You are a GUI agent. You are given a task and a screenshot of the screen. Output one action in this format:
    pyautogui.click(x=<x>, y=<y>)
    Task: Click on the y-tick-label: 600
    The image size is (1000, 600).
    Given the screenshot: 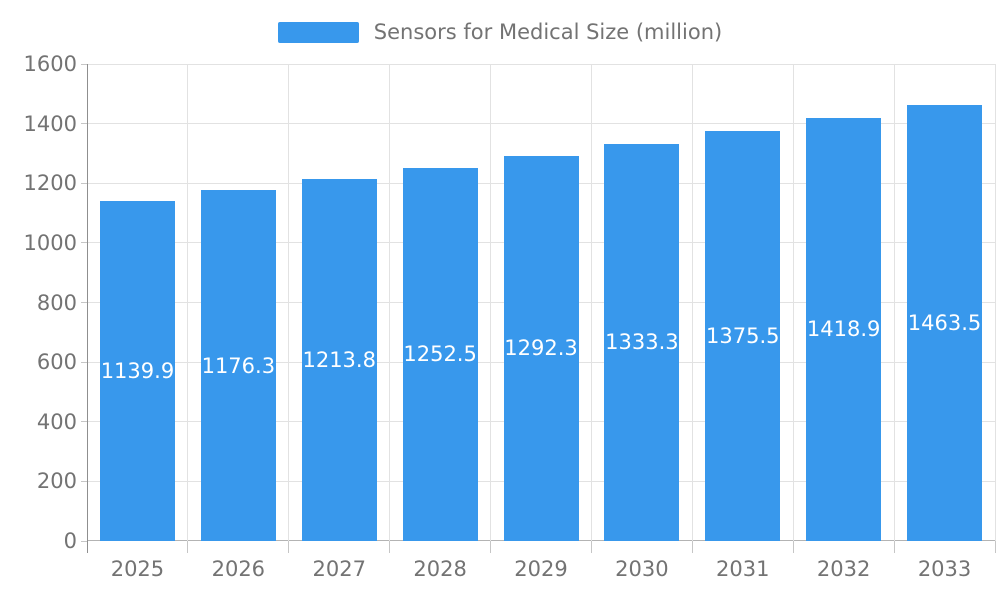 What is the action you would take?
    pyautogui.click(x=56, y=362)
    